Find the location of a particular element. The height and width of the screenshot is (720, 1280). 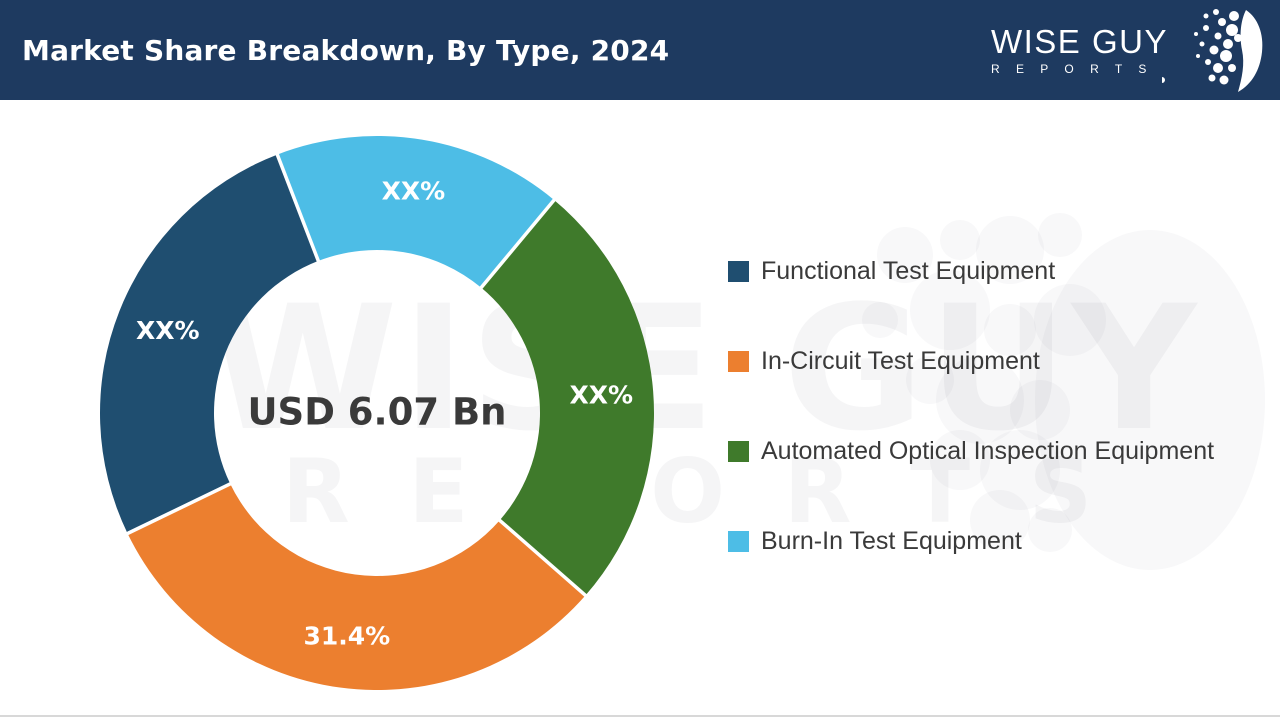

dotted-face-icon is located at coordinates (1212, 50).